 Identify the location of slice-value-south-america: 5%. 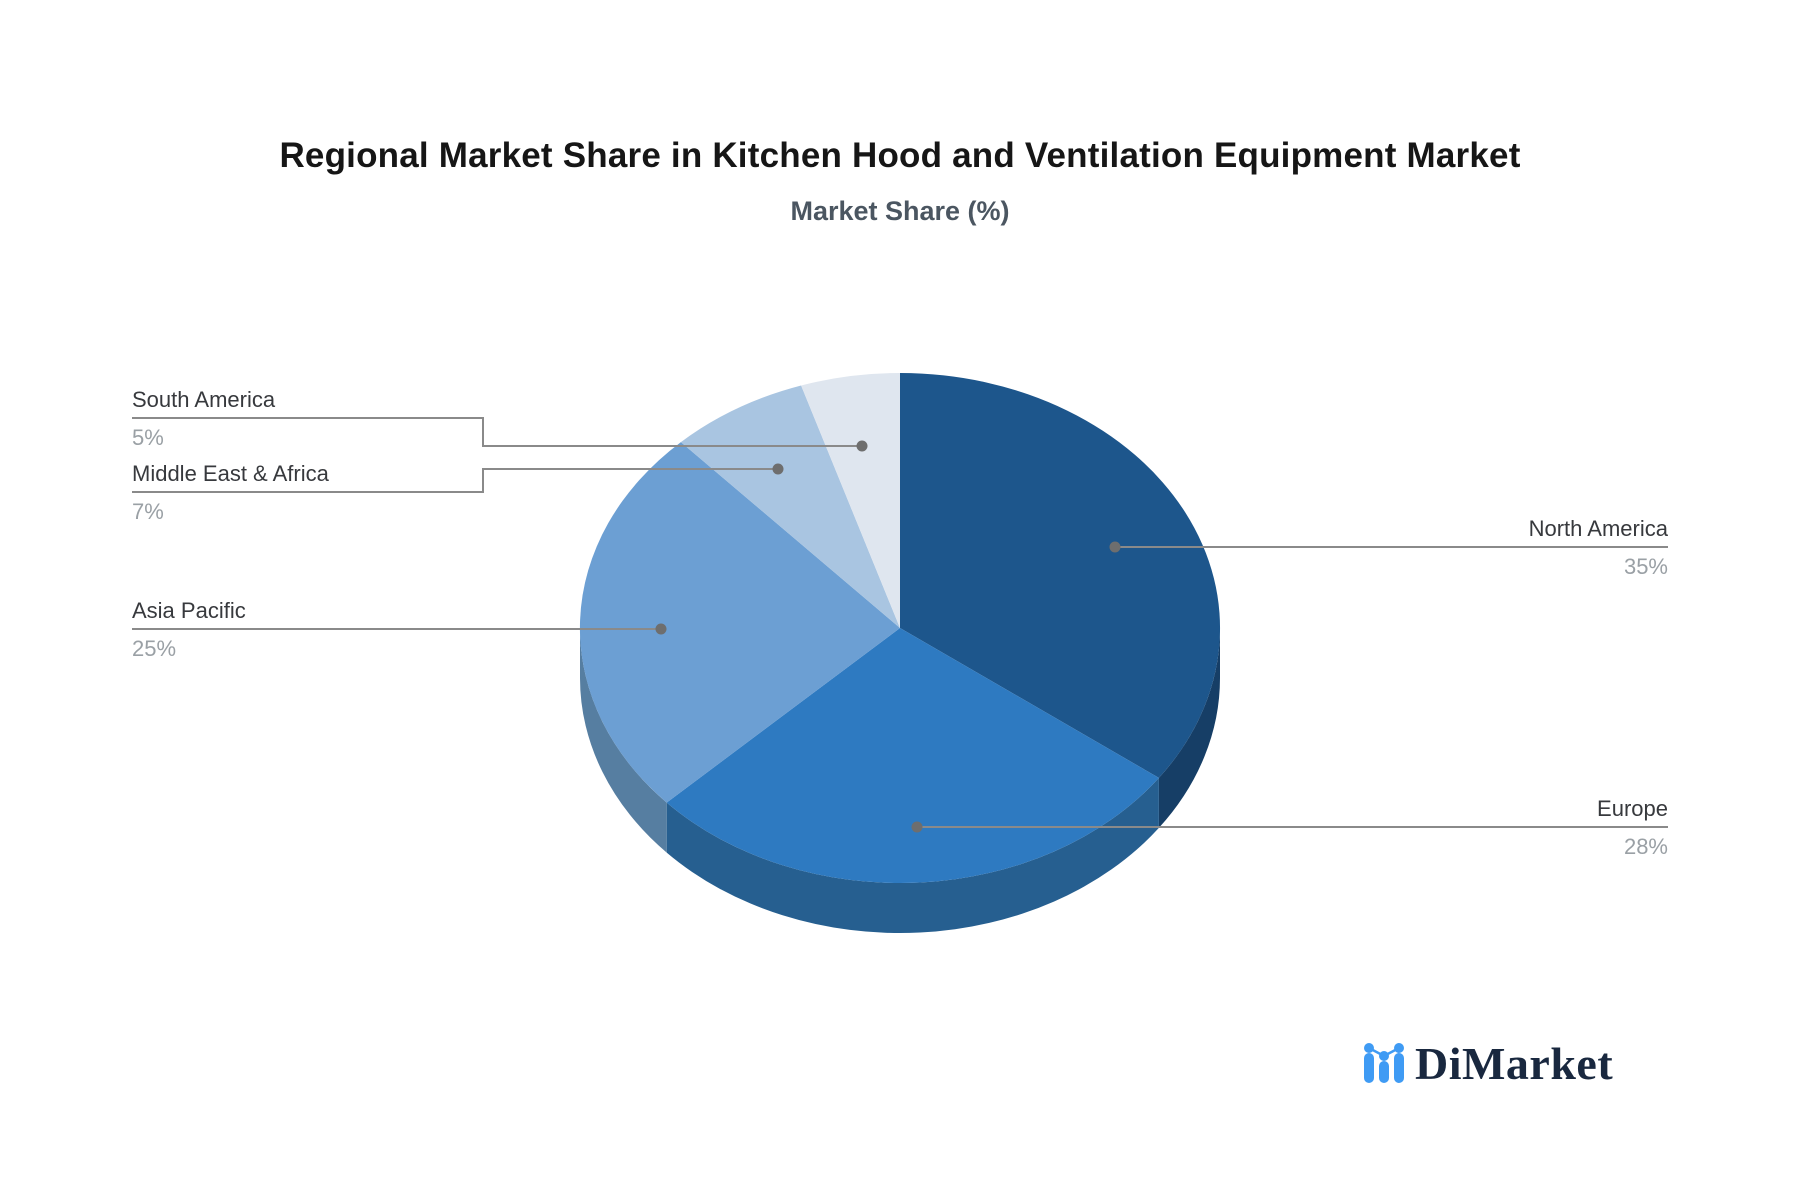
(148, 437).